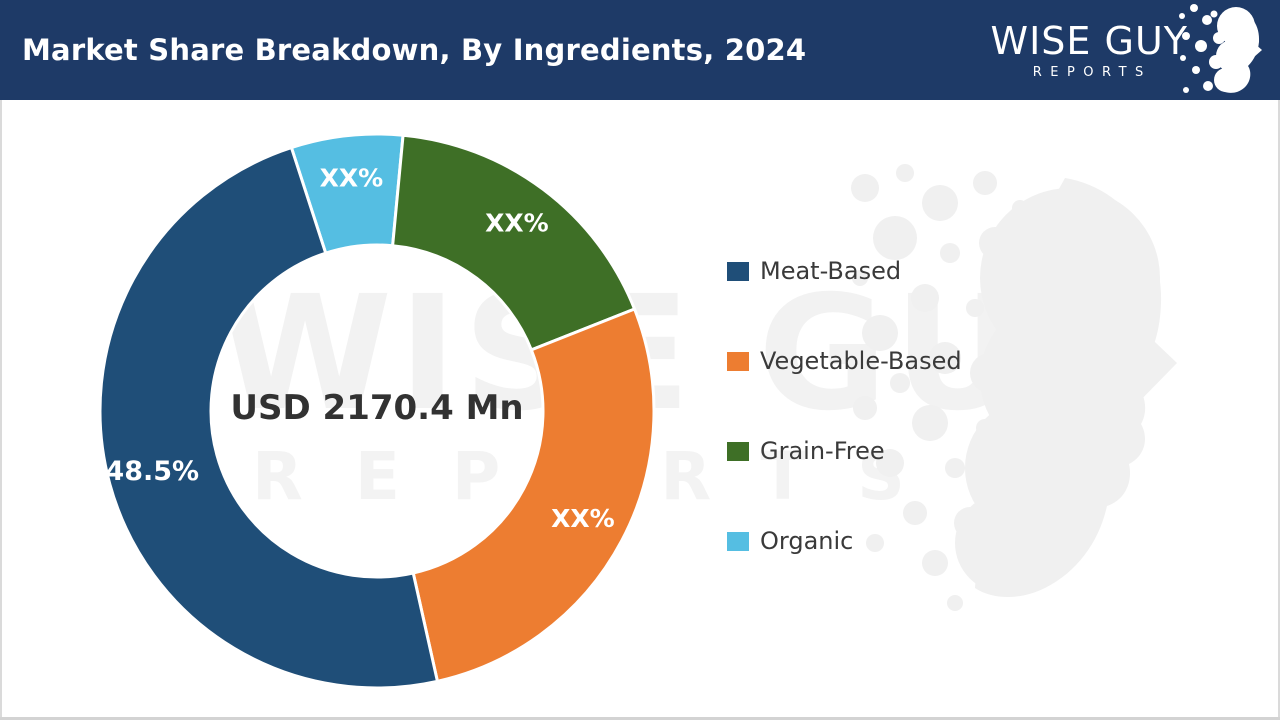  Describe the element at coordinates (822, 451) in the screenshot. I see `legend-label: Grain-Free` at that location.